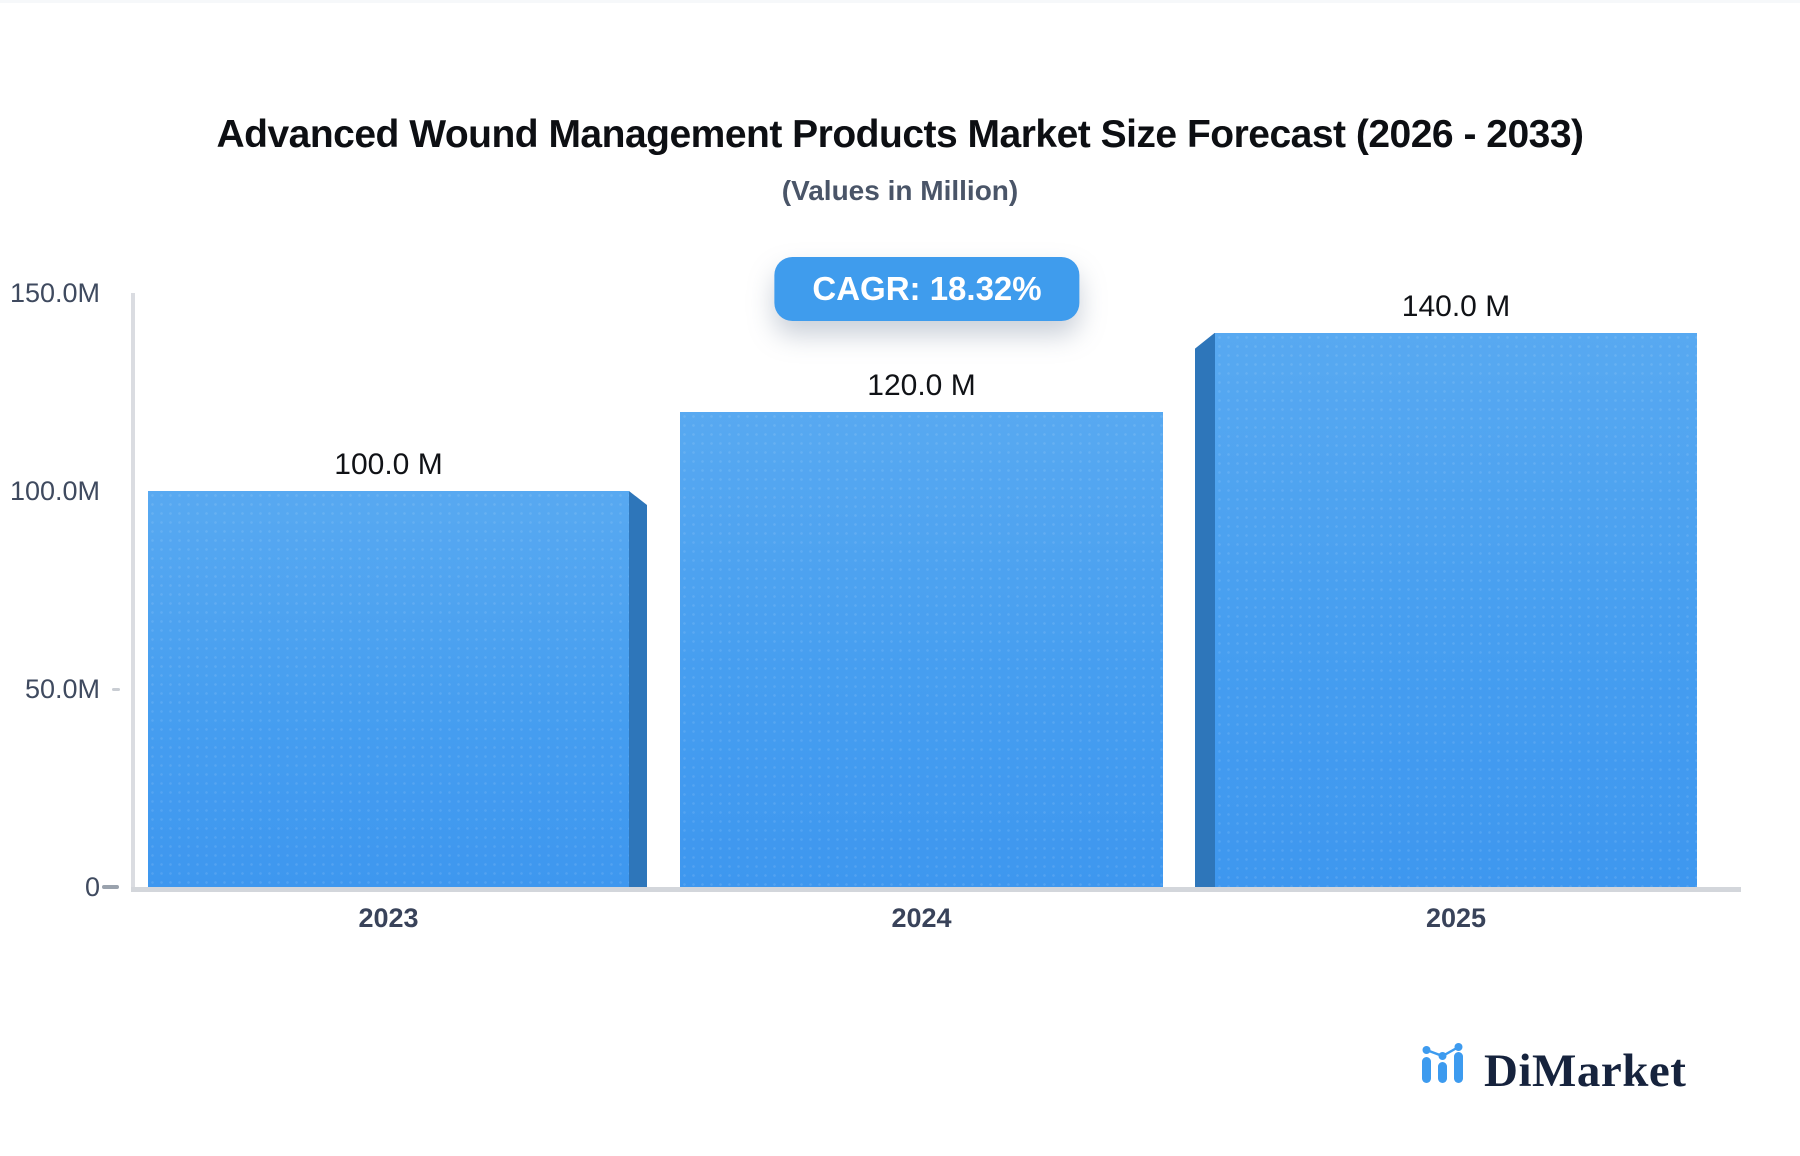  I want to click on y-axis-line, so click(133, 591).